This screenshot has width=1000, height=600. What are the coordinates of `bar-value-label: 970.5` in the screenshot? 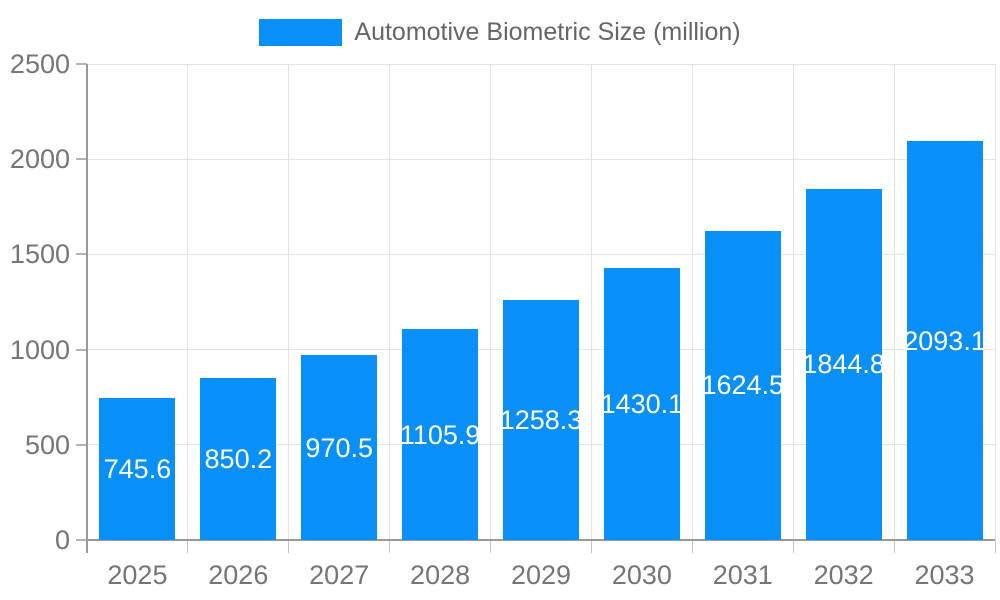 It's located at (339, 447).